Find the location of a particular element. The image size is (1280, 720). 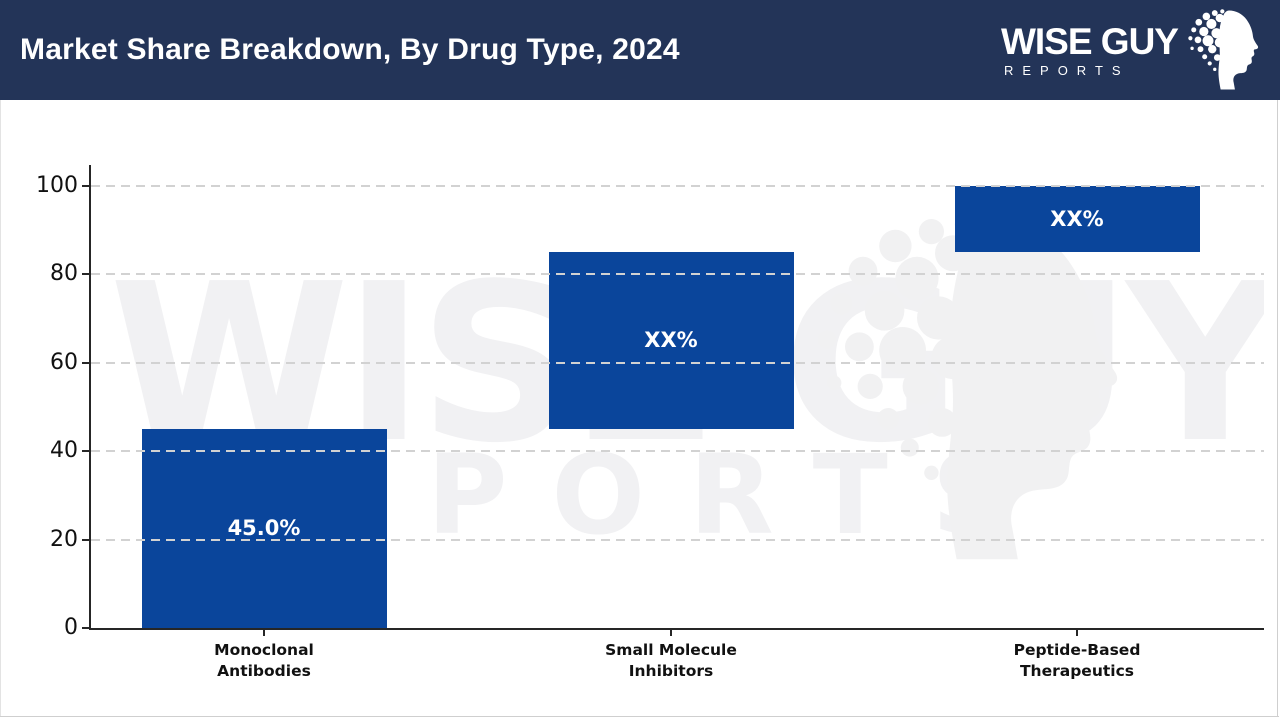

logo-subtext: REPORTS is located at coordinates (1066, 70).